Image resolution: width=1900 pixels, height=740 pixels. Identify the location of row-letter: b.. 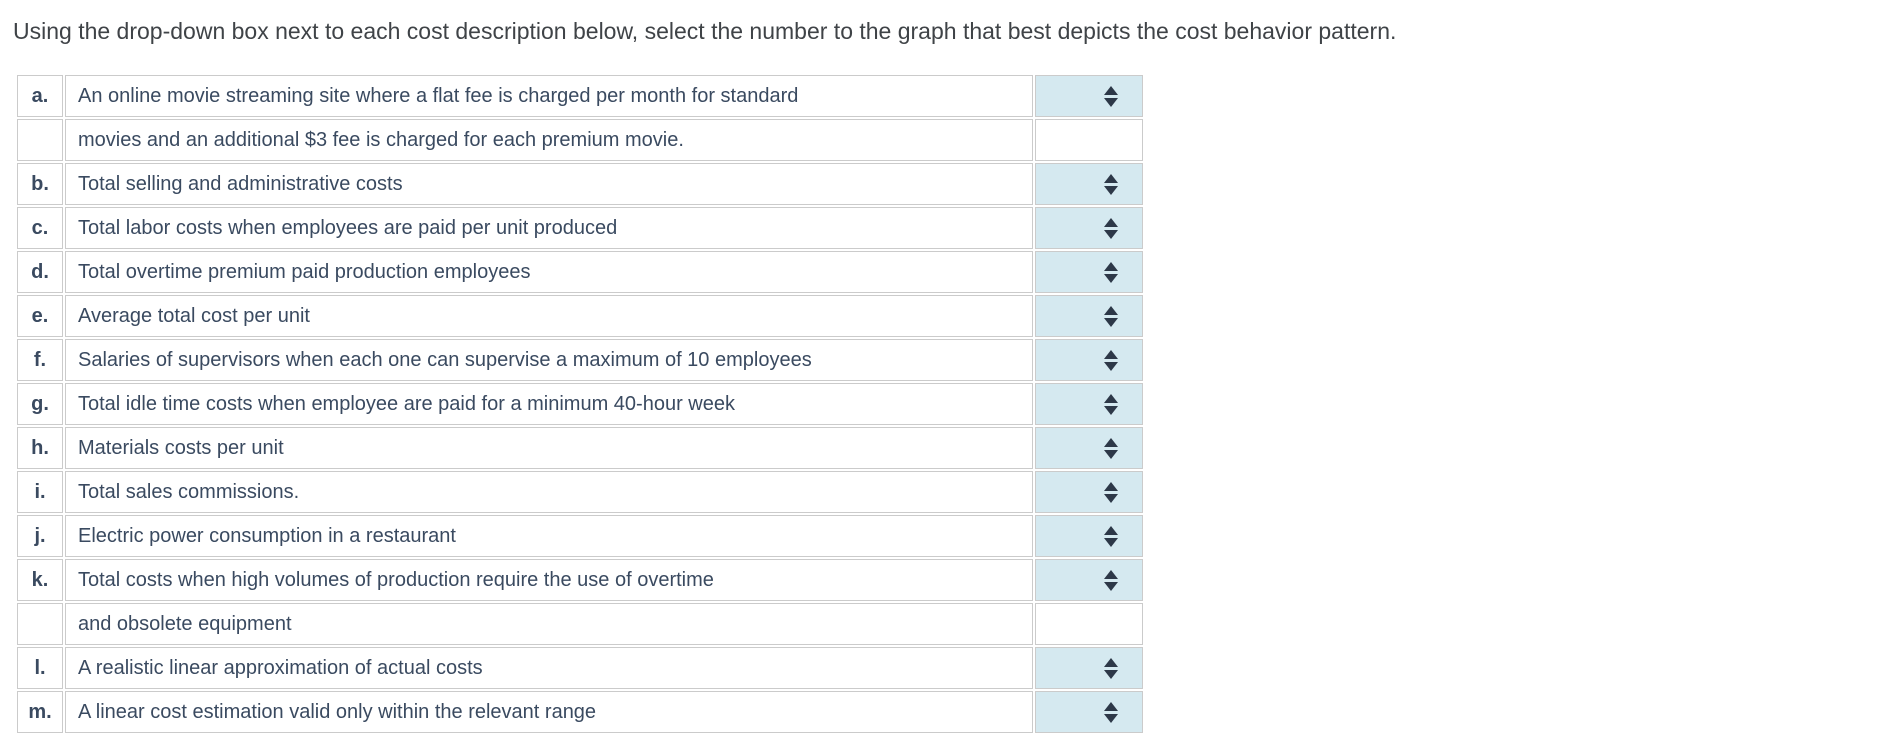
(40, 184).